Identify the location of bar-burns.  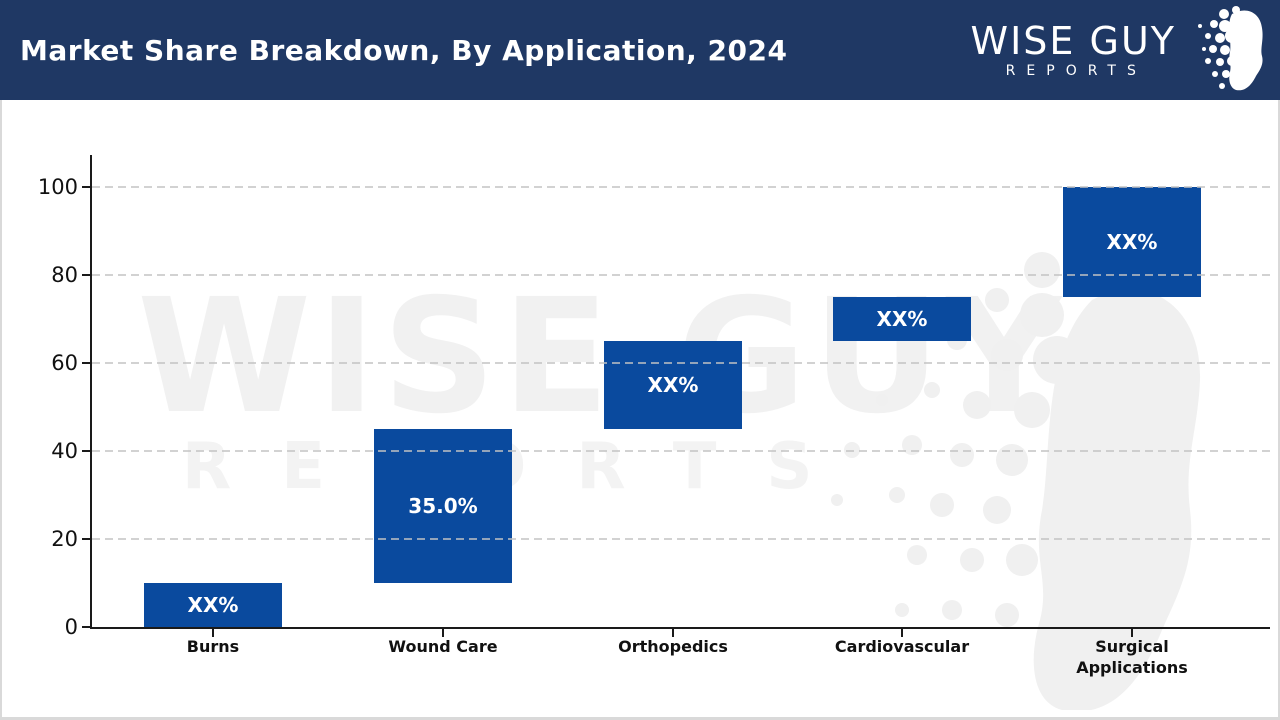
(213, 605).